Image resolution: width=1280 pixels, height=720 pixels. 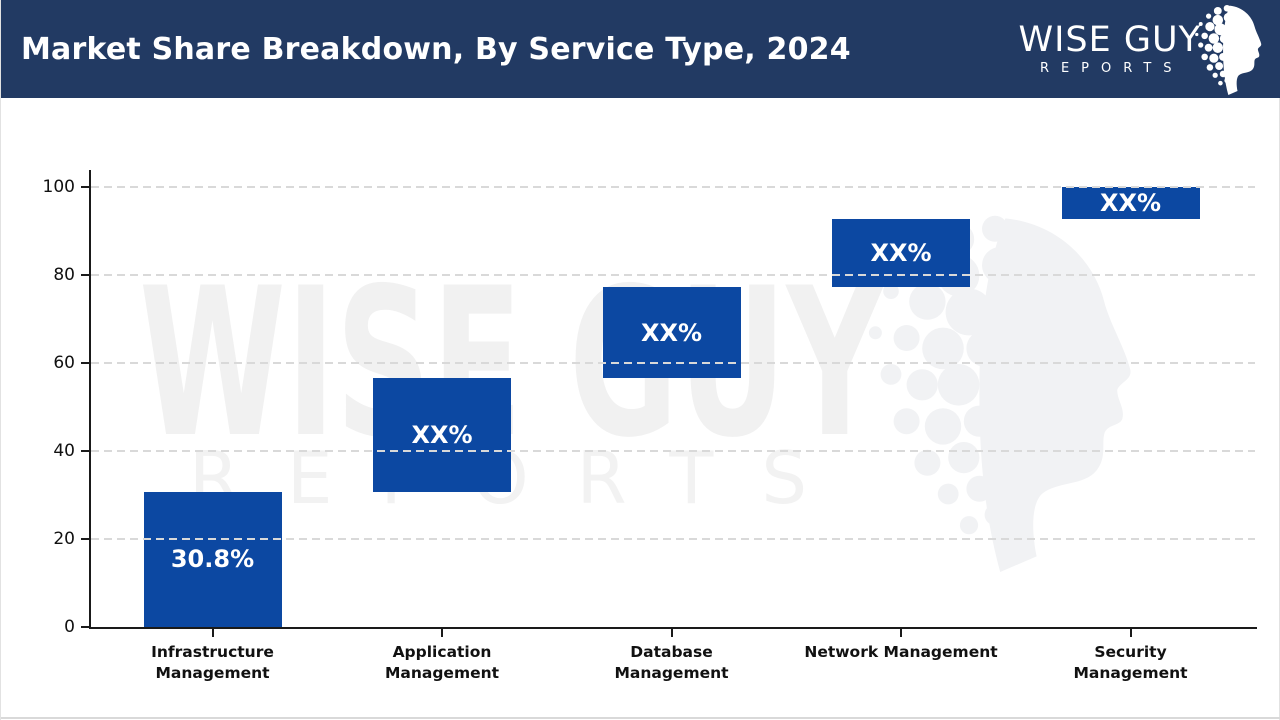 What do you see at coordinates (640, 718) in the screenshot?
I see `bottom-border` at bounding box center [640, 718].